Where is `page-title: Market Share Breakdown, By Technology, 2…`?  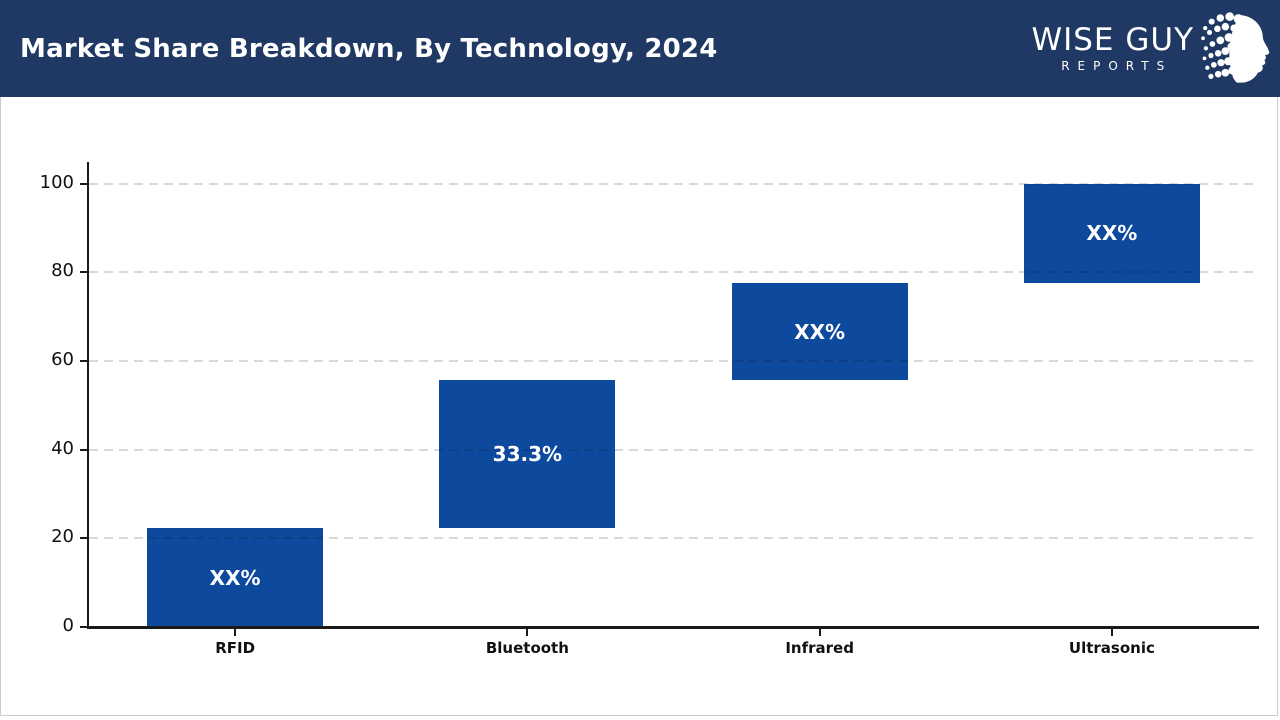 page-title: Market Share Breakdown, By Technology, 2… is located at coordinates (369, 48).